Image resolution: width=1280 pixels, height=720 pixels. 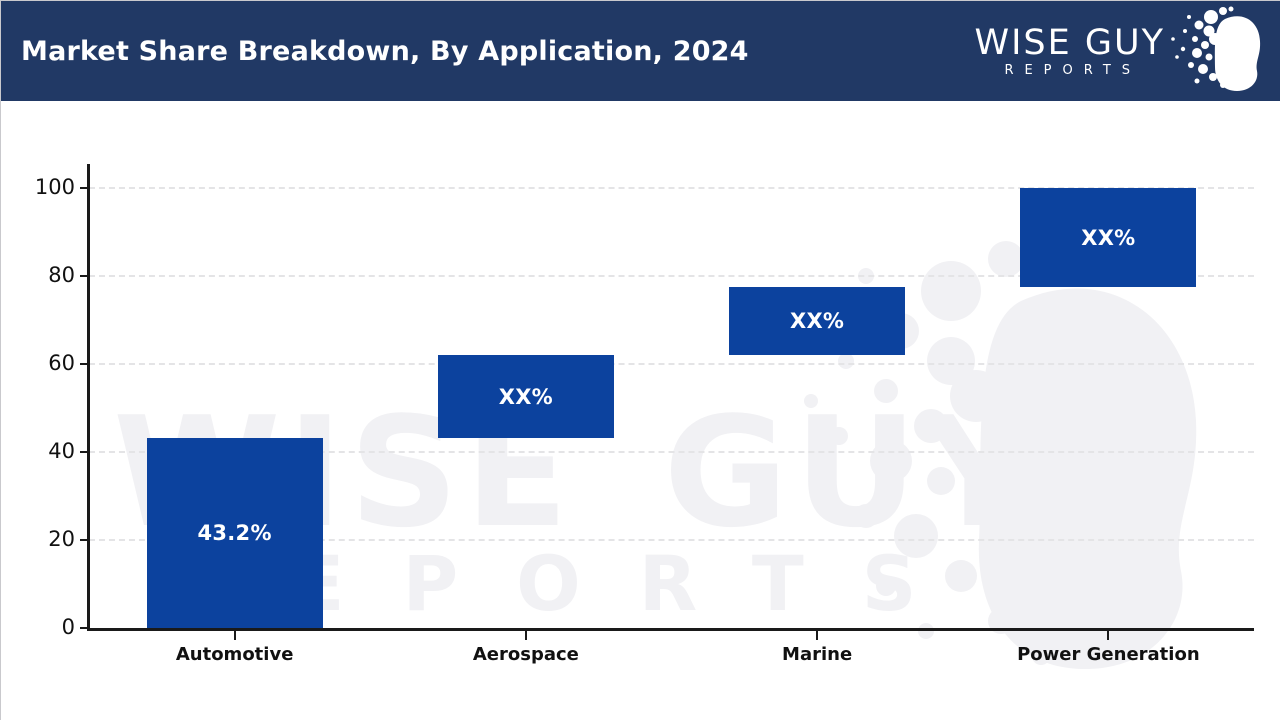 I want to click on ytick-label: 100, so click(x=54, y=187).